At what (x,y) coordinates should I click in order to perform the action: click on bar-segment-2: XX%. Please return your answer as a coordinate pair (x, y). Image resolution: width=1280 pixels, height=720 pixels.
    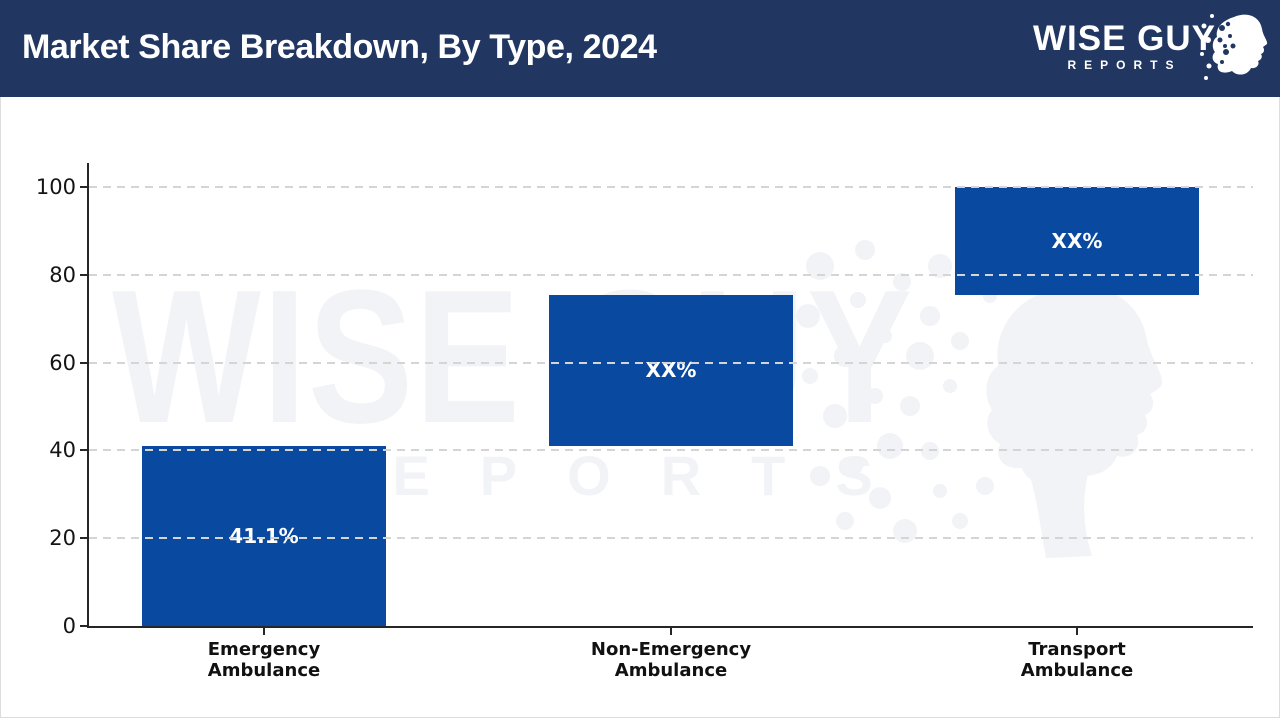
    Looking at the image, I should click on (1077, 241).